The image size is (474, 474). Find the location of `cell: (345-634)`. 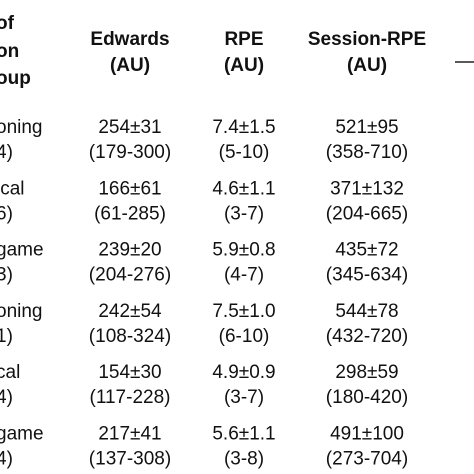

cell: (345-634) is located at coordinates (367, 275).